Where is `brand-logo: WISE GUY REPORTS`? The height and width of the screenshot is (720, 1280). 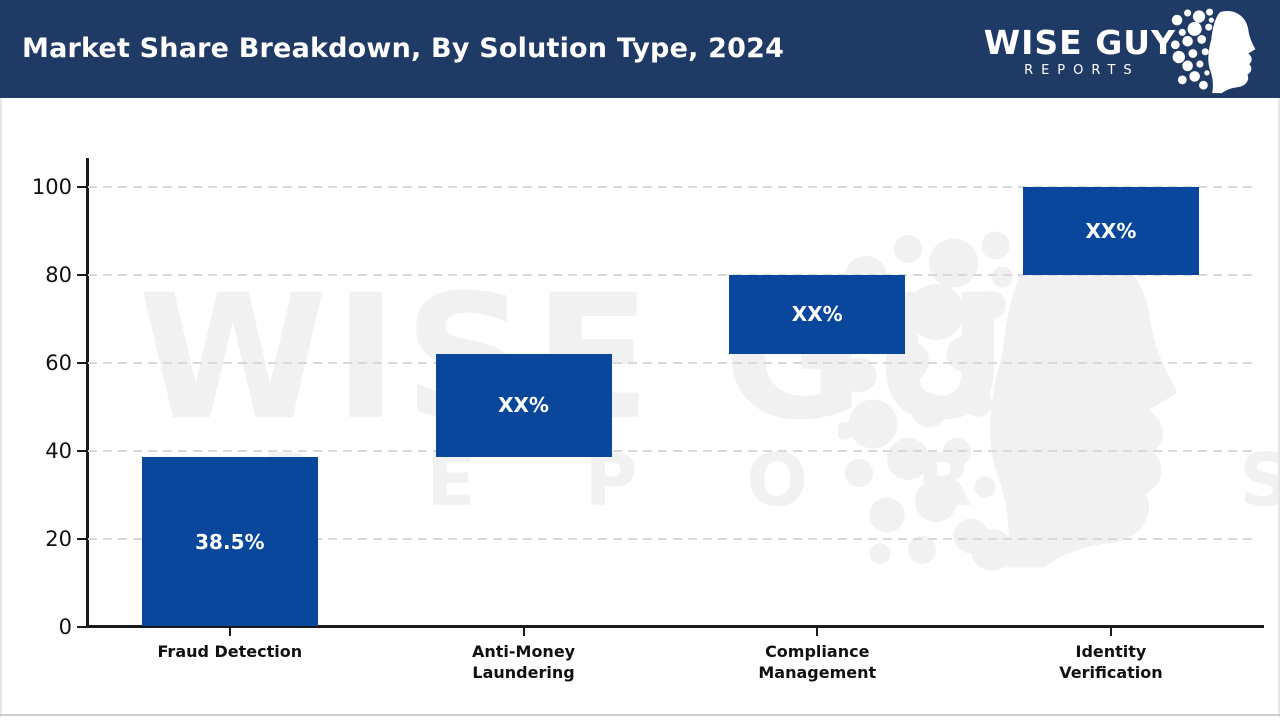 brand-logo: WISE GUY REPORTS is located at coordinates (1125, 50).